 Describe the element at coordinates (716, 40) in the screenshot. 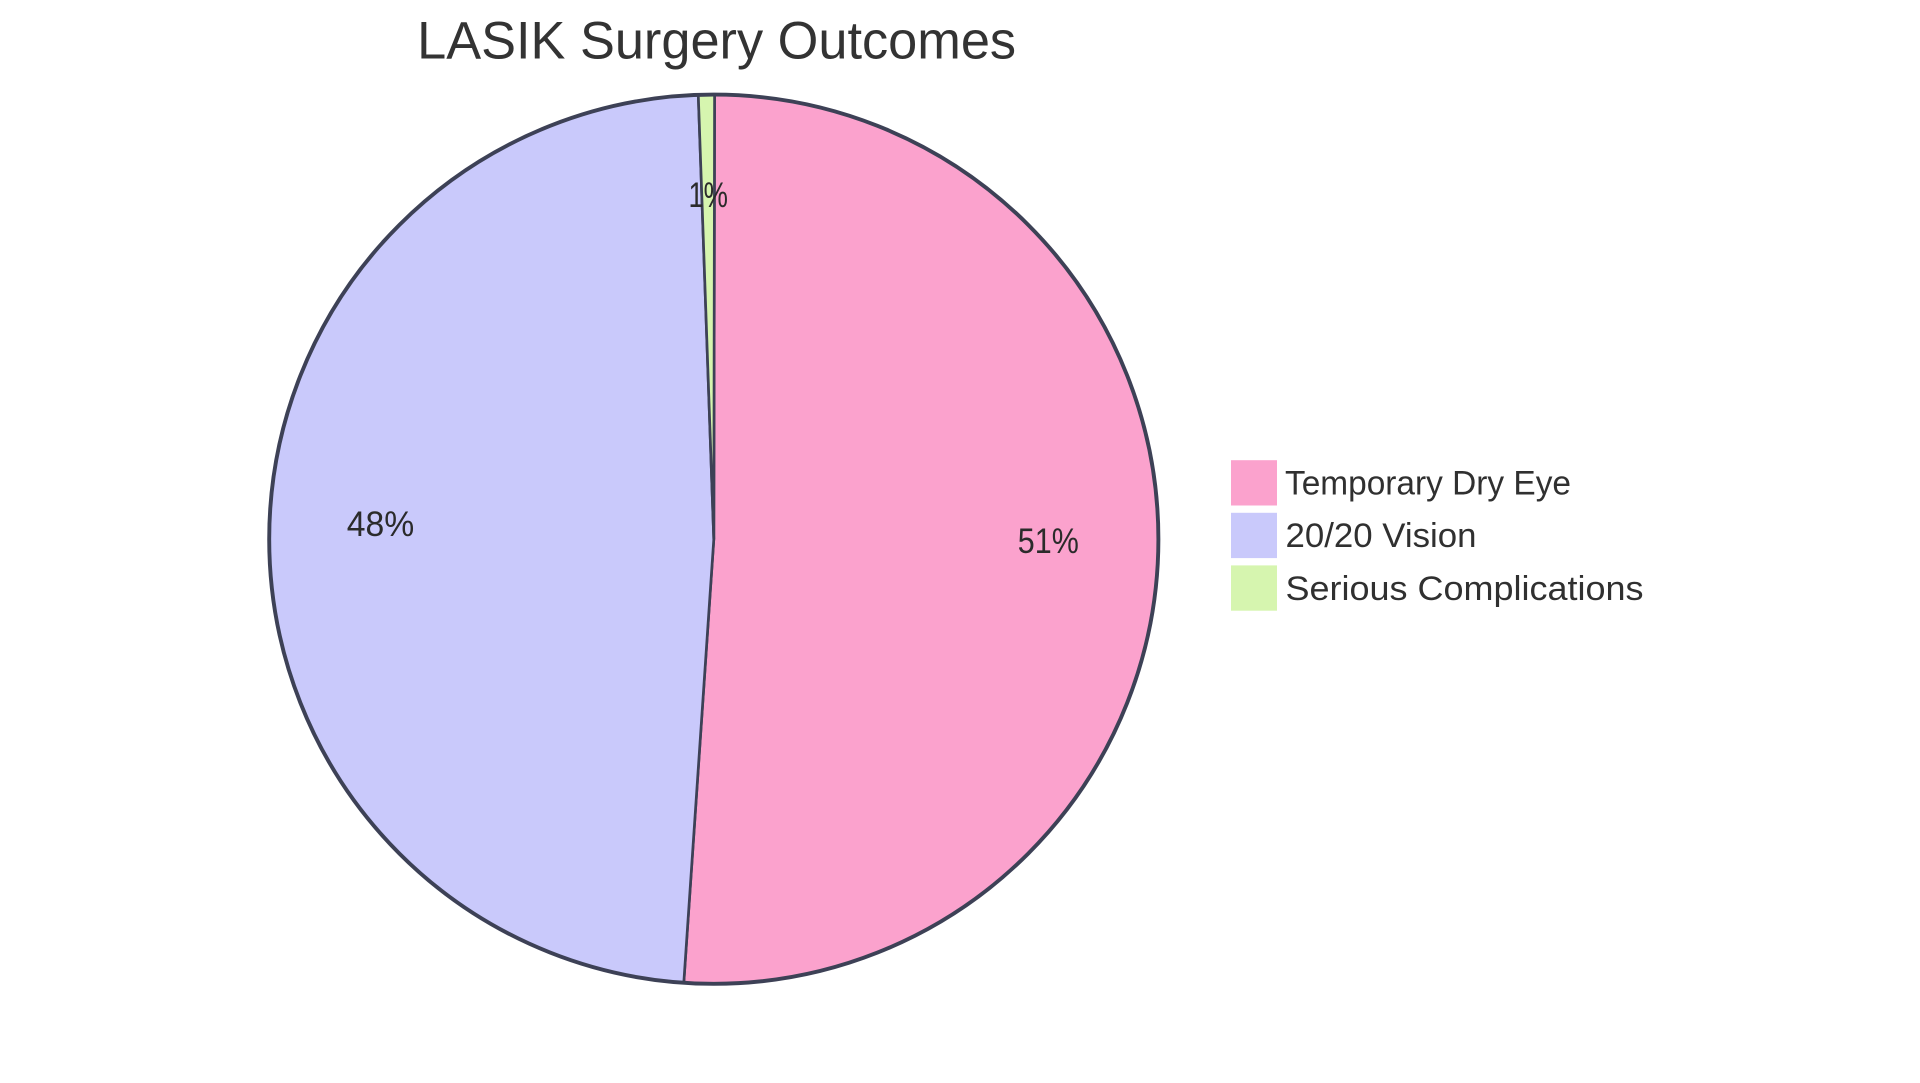

I see `svg-text: LASIK Surgery Outcomes` at that location.